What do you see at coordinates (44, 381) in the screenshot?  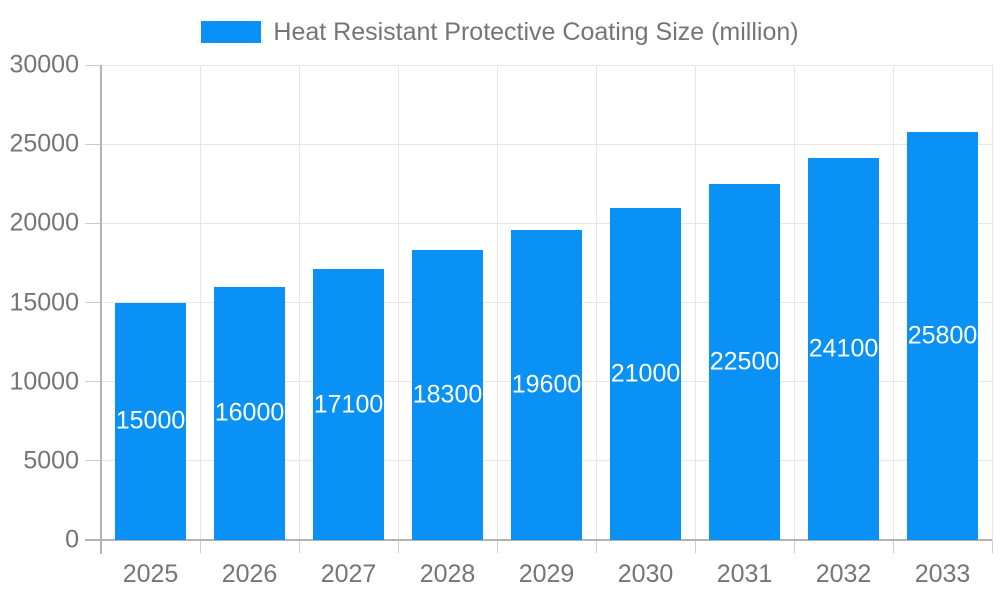 I see `y-axis-label: 10000` at bounding box center [44, 381].